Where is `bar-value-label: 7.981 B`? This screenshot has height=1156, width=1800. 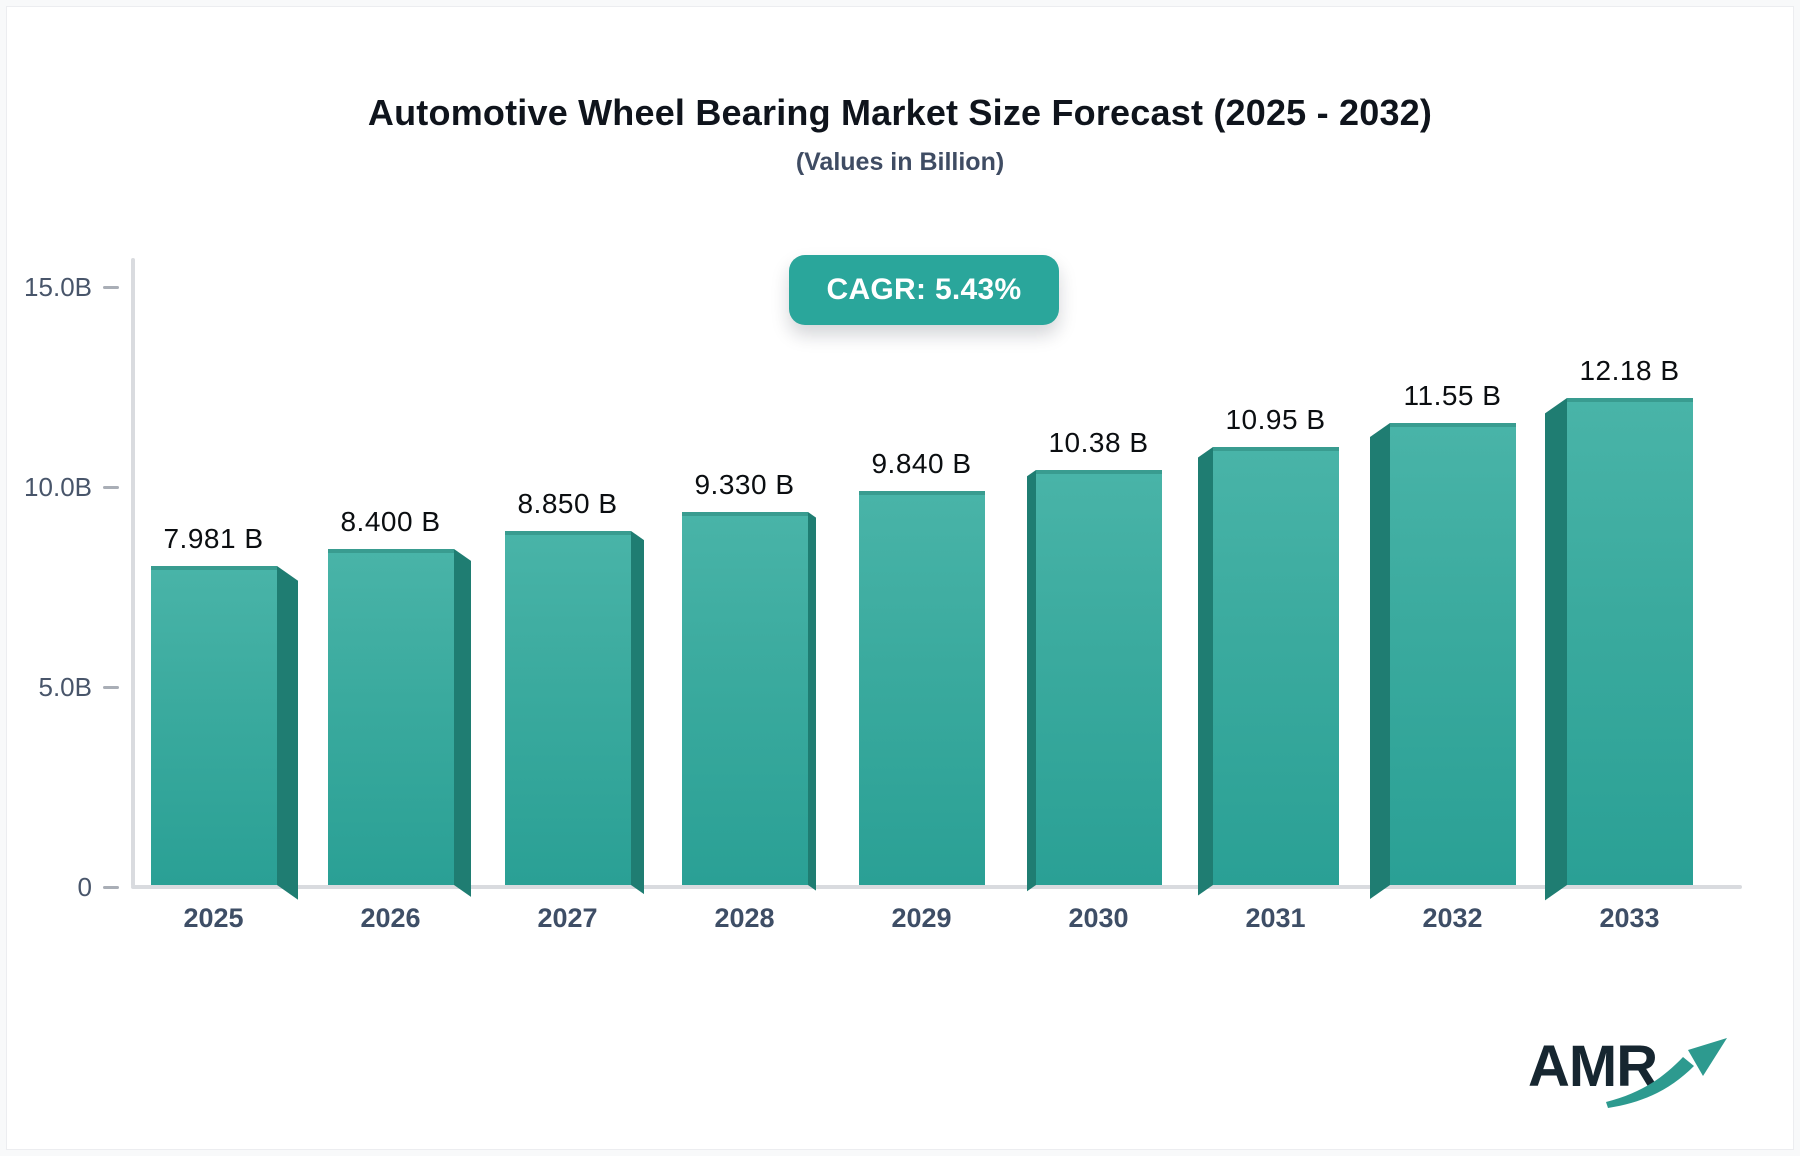 bar-value-label: 7.981 B is located at coordinates (213, 538).